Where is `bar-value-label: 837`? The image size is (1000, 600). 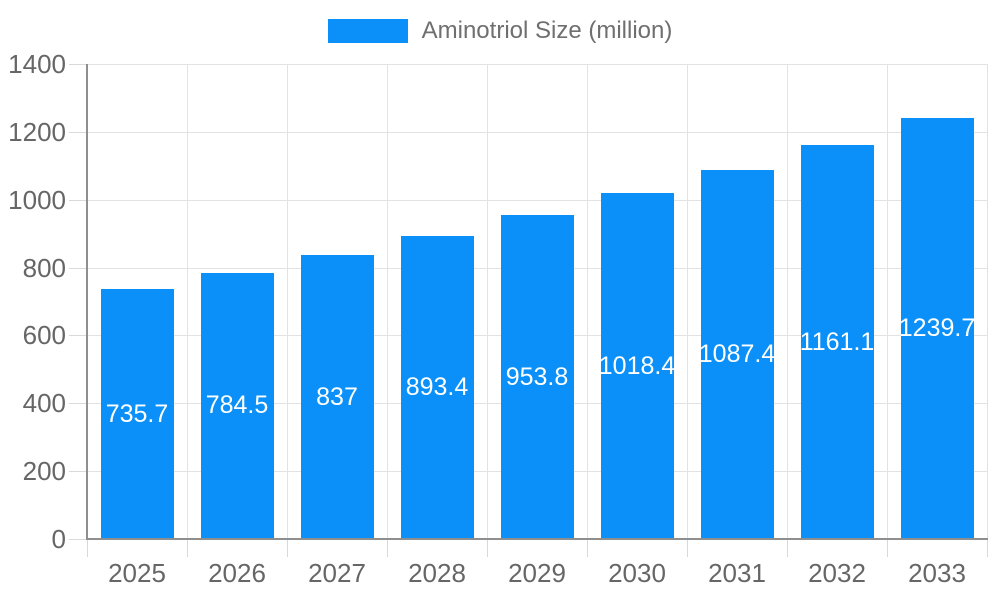 bar-value-label: 837 is located at coordinates (337, 396).